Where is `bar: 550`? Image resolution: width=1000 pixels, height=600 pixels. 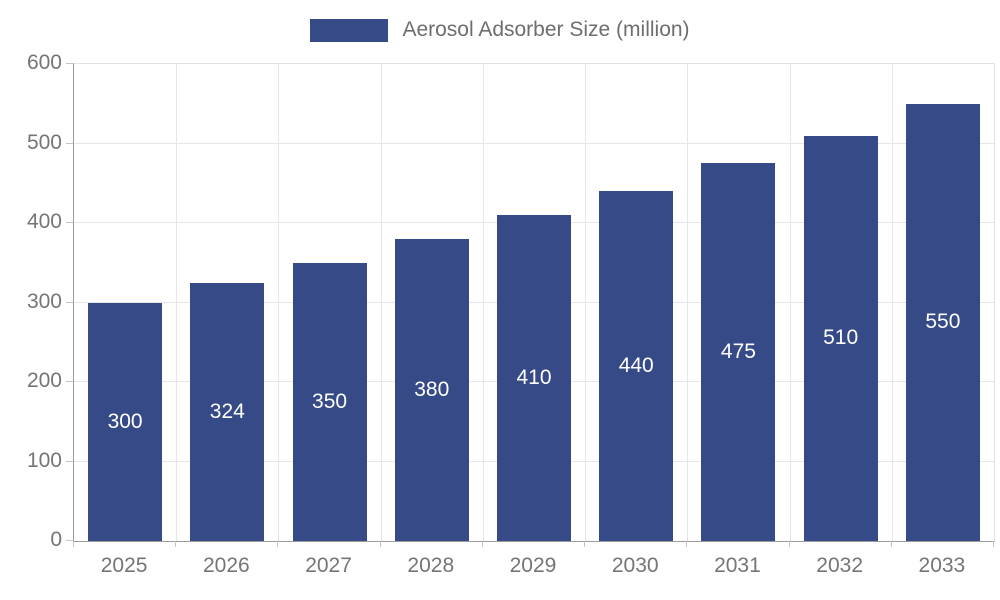 bar: 550 is located at coordinates (942, 322).